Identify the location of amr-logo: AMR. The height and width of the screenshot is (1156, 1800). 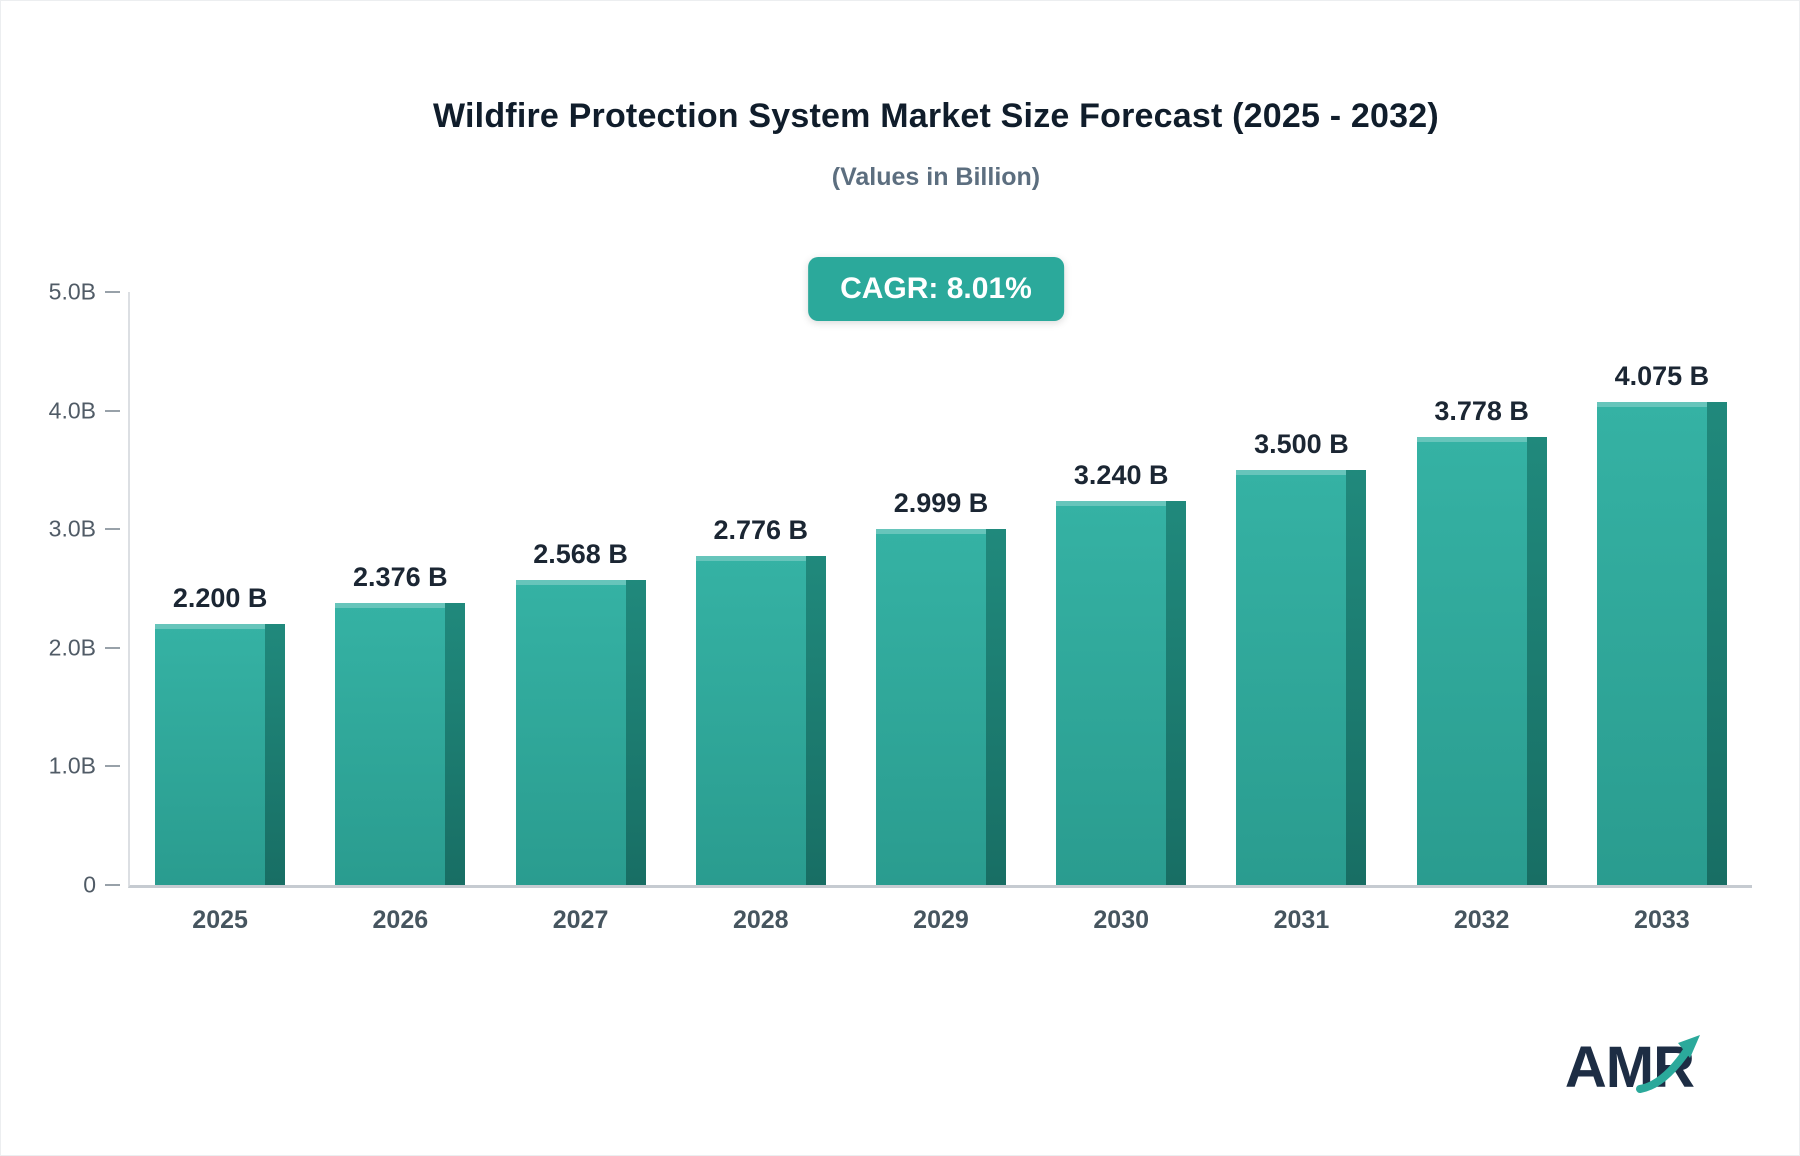
(1632, 1066).